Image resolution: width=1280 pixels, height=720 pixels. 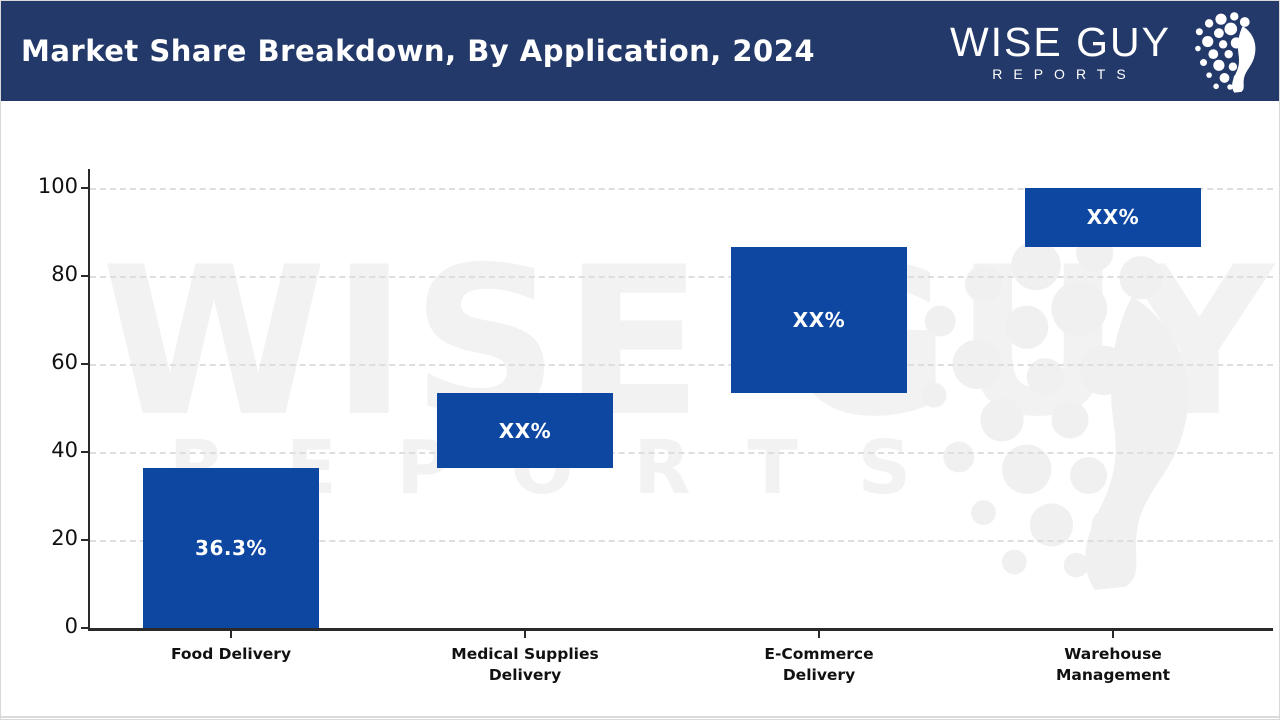 I want to click on bar-4: XX%, so click(x=1113, y=217).